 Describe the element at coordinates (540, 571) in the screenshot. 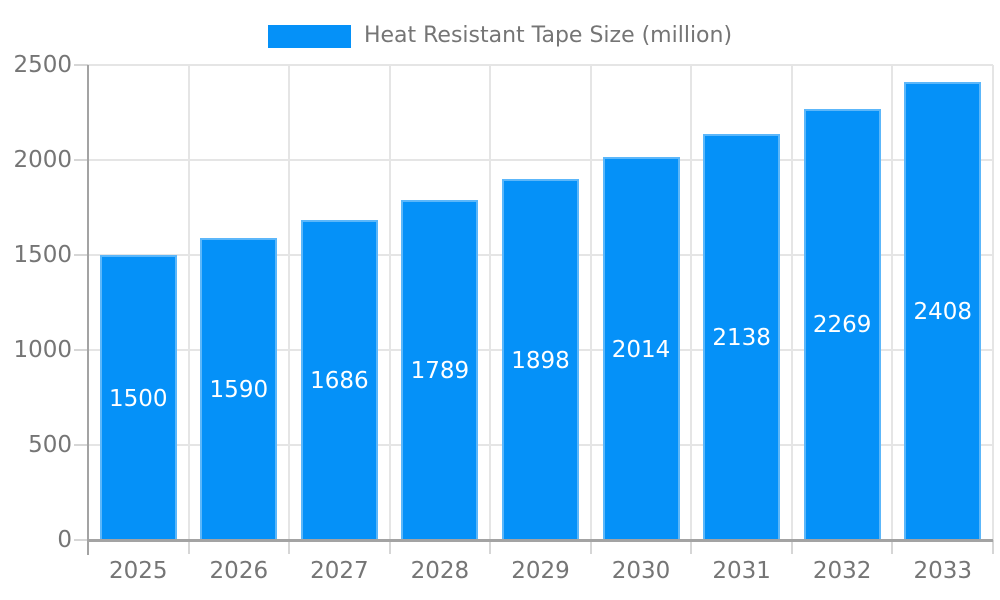

I see `x-axis-tick-label: 2029` at that location.